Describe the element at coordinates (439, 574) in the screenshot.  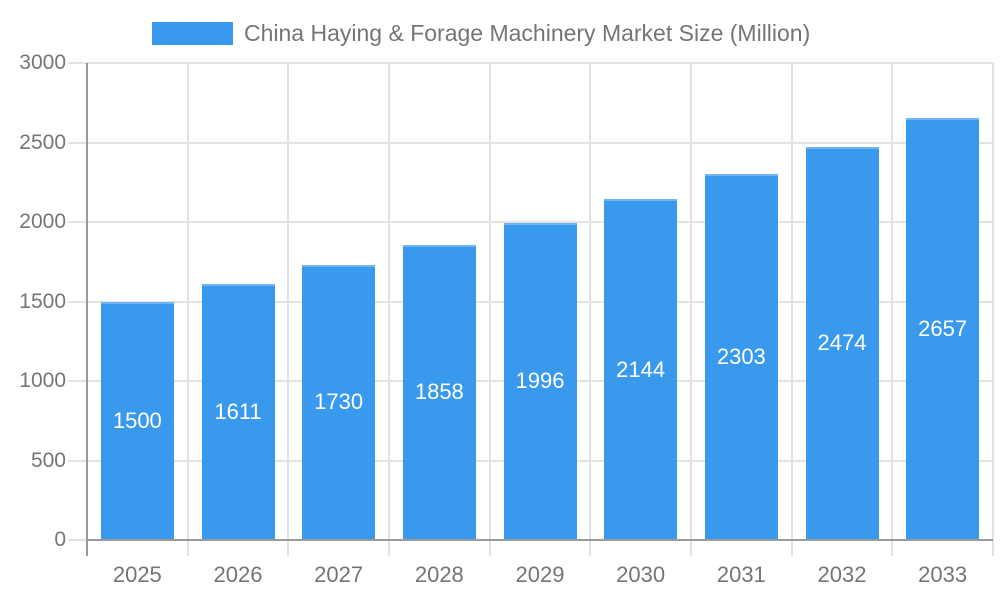
I see `x-tick-label: 2028` at that location.